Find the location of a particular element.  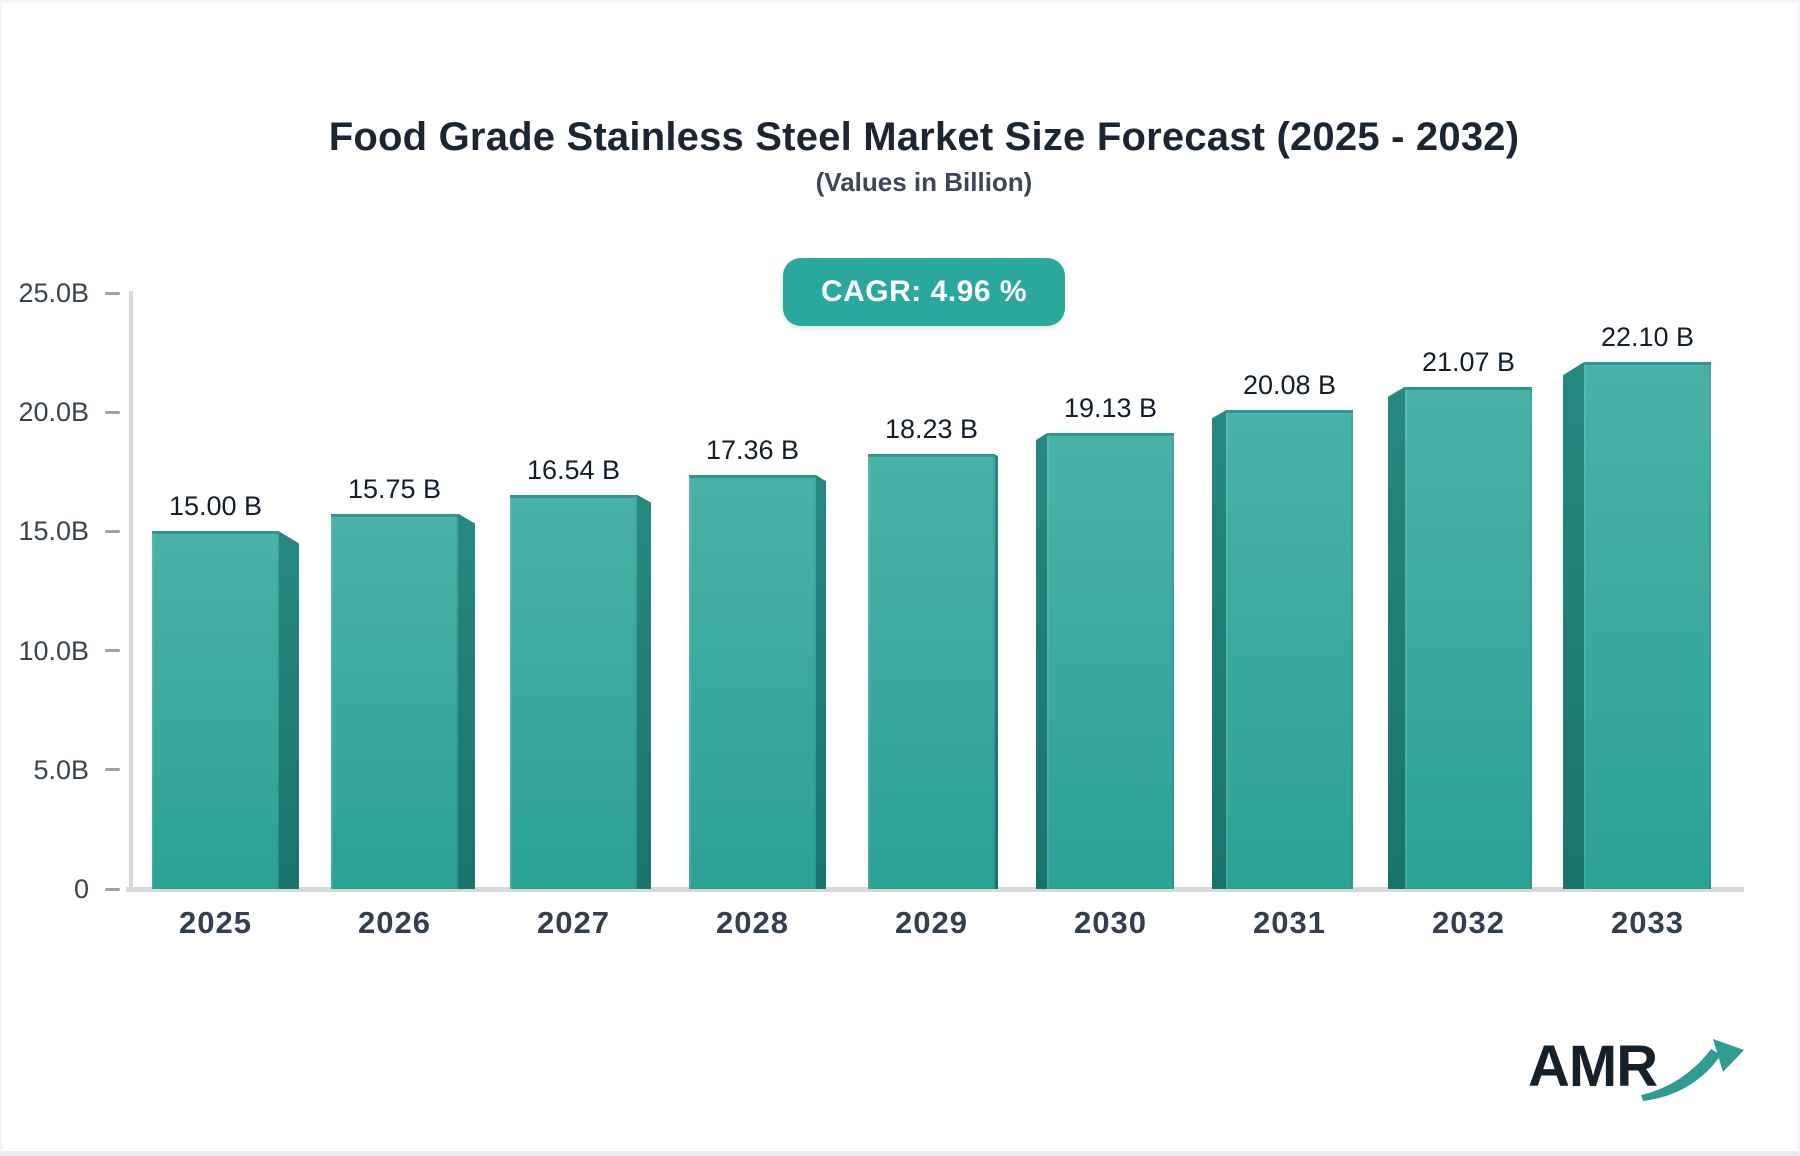

y-tick-20.0B is located at coordinates (112, 412).